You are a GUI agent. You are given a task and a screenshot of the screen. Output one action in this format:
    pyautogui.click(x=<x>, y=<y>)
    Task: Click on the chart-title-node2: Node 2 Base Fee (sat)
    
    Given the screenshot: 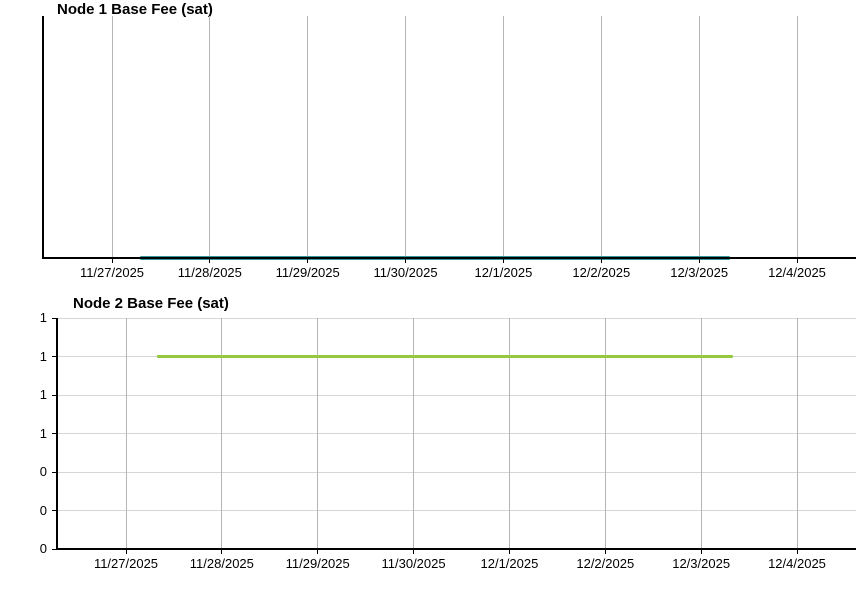 What is the action you would take?
    pyautogui.click(x=151, y=303)
    